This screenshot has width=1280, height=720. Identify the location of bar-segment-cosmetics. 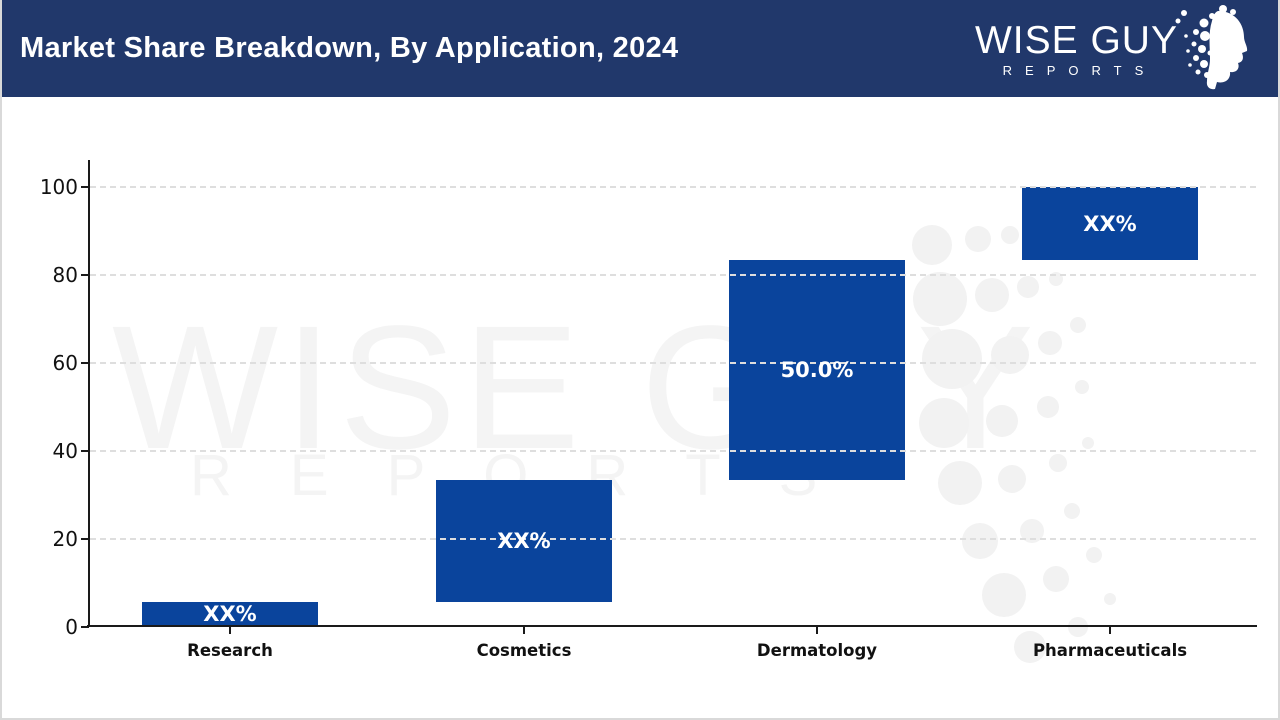
(524, 541).